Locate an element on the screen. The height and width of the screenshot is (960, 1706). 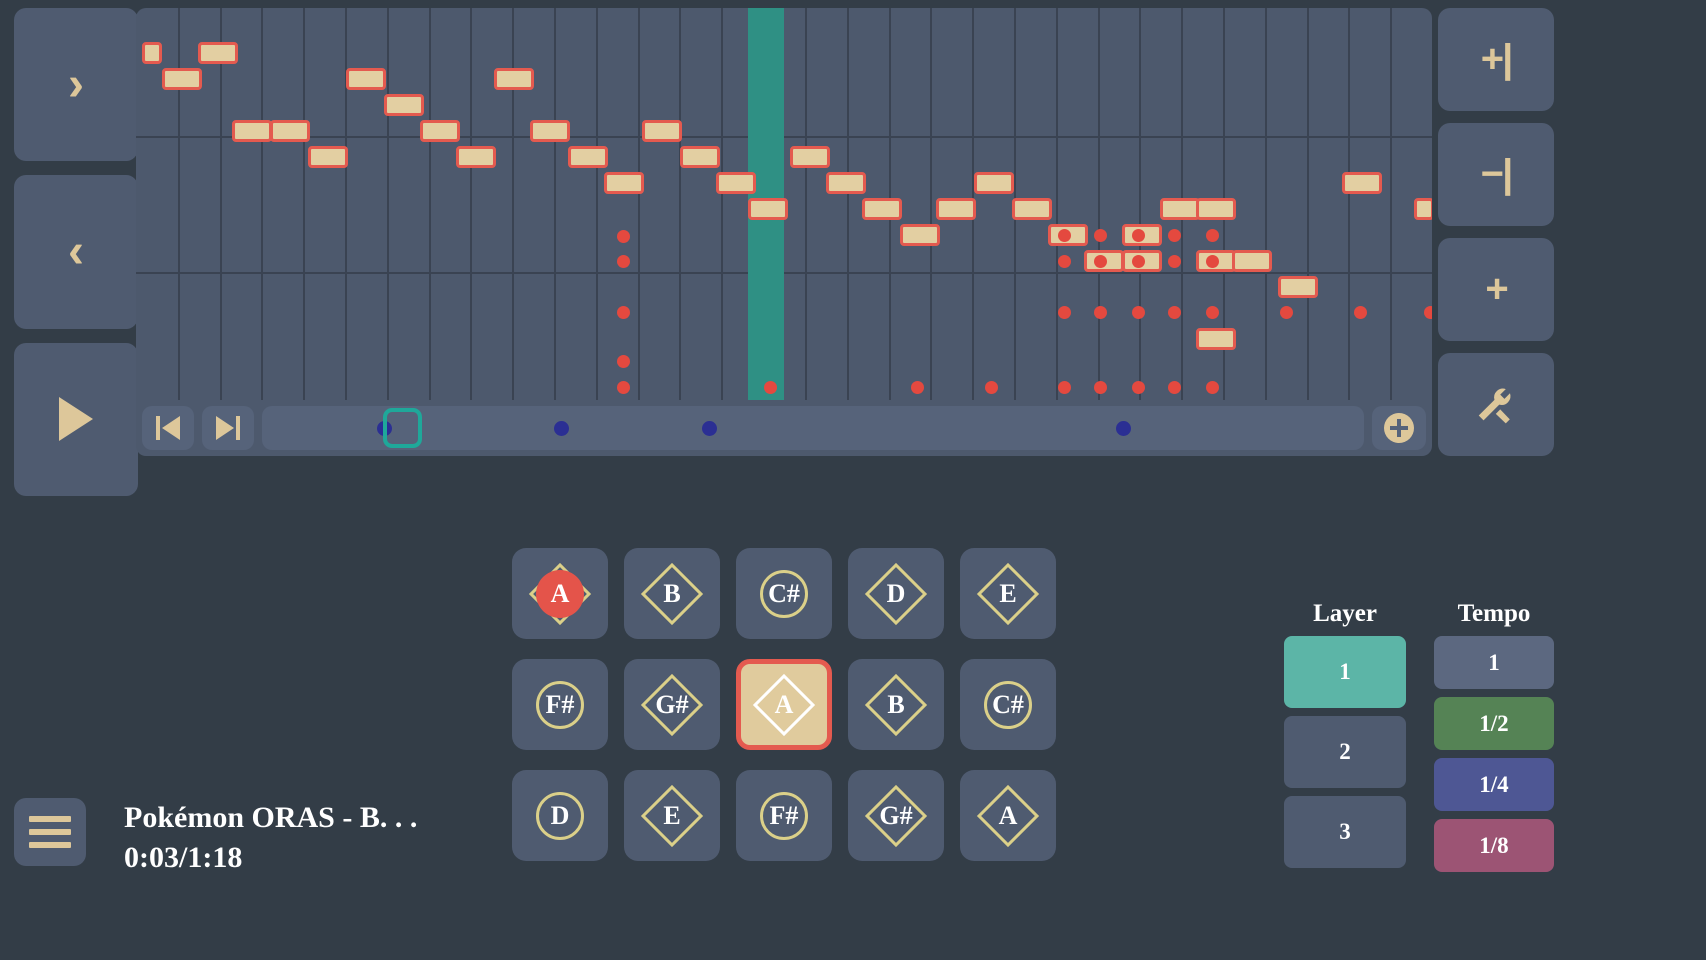
section-selection-box is located at coordinates (402, 428).